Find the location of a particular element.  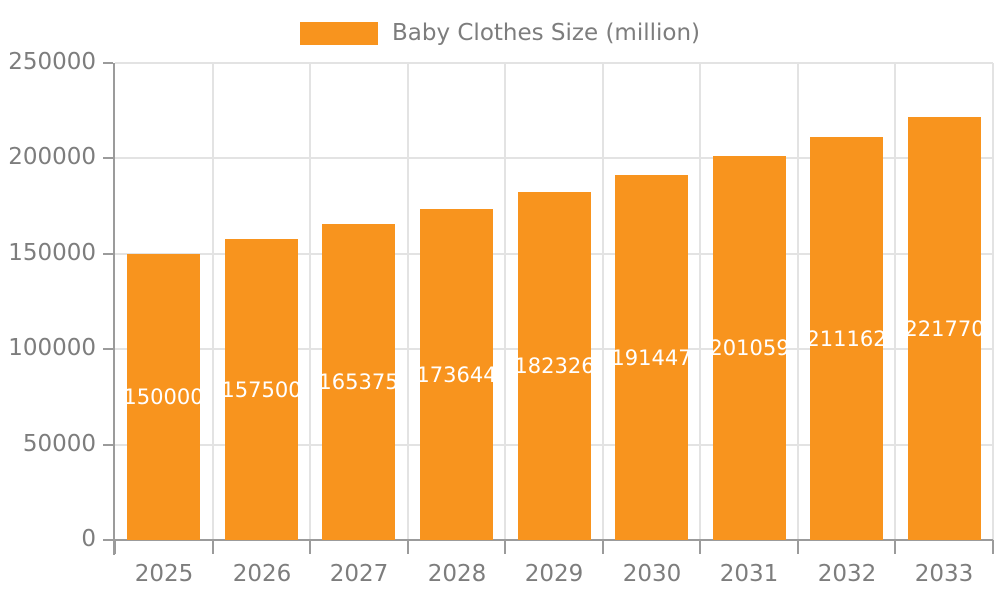

bar-value-label: 211162 is located at coordinates (846, 338).